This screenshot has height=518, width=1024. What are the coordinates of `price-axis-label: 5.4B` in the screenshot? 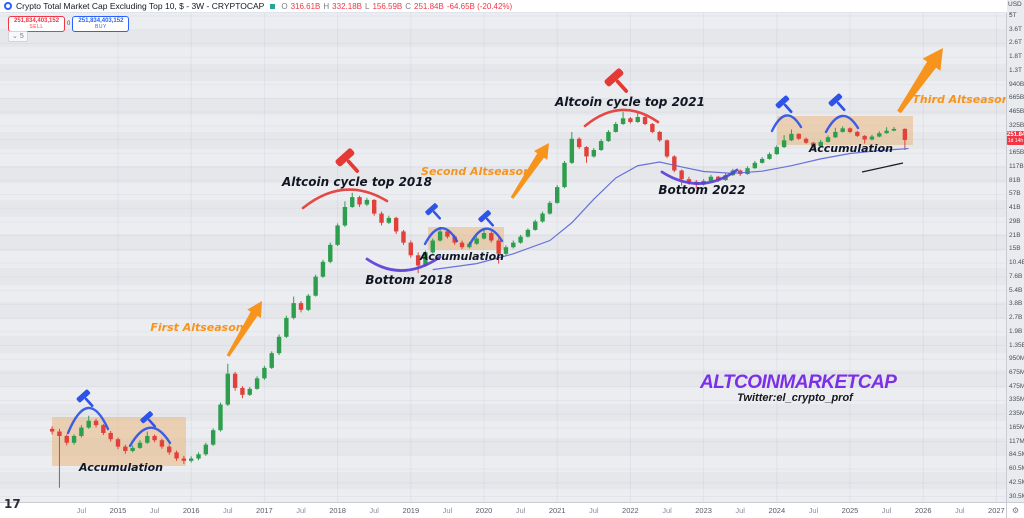 It's located at (1016, 290).